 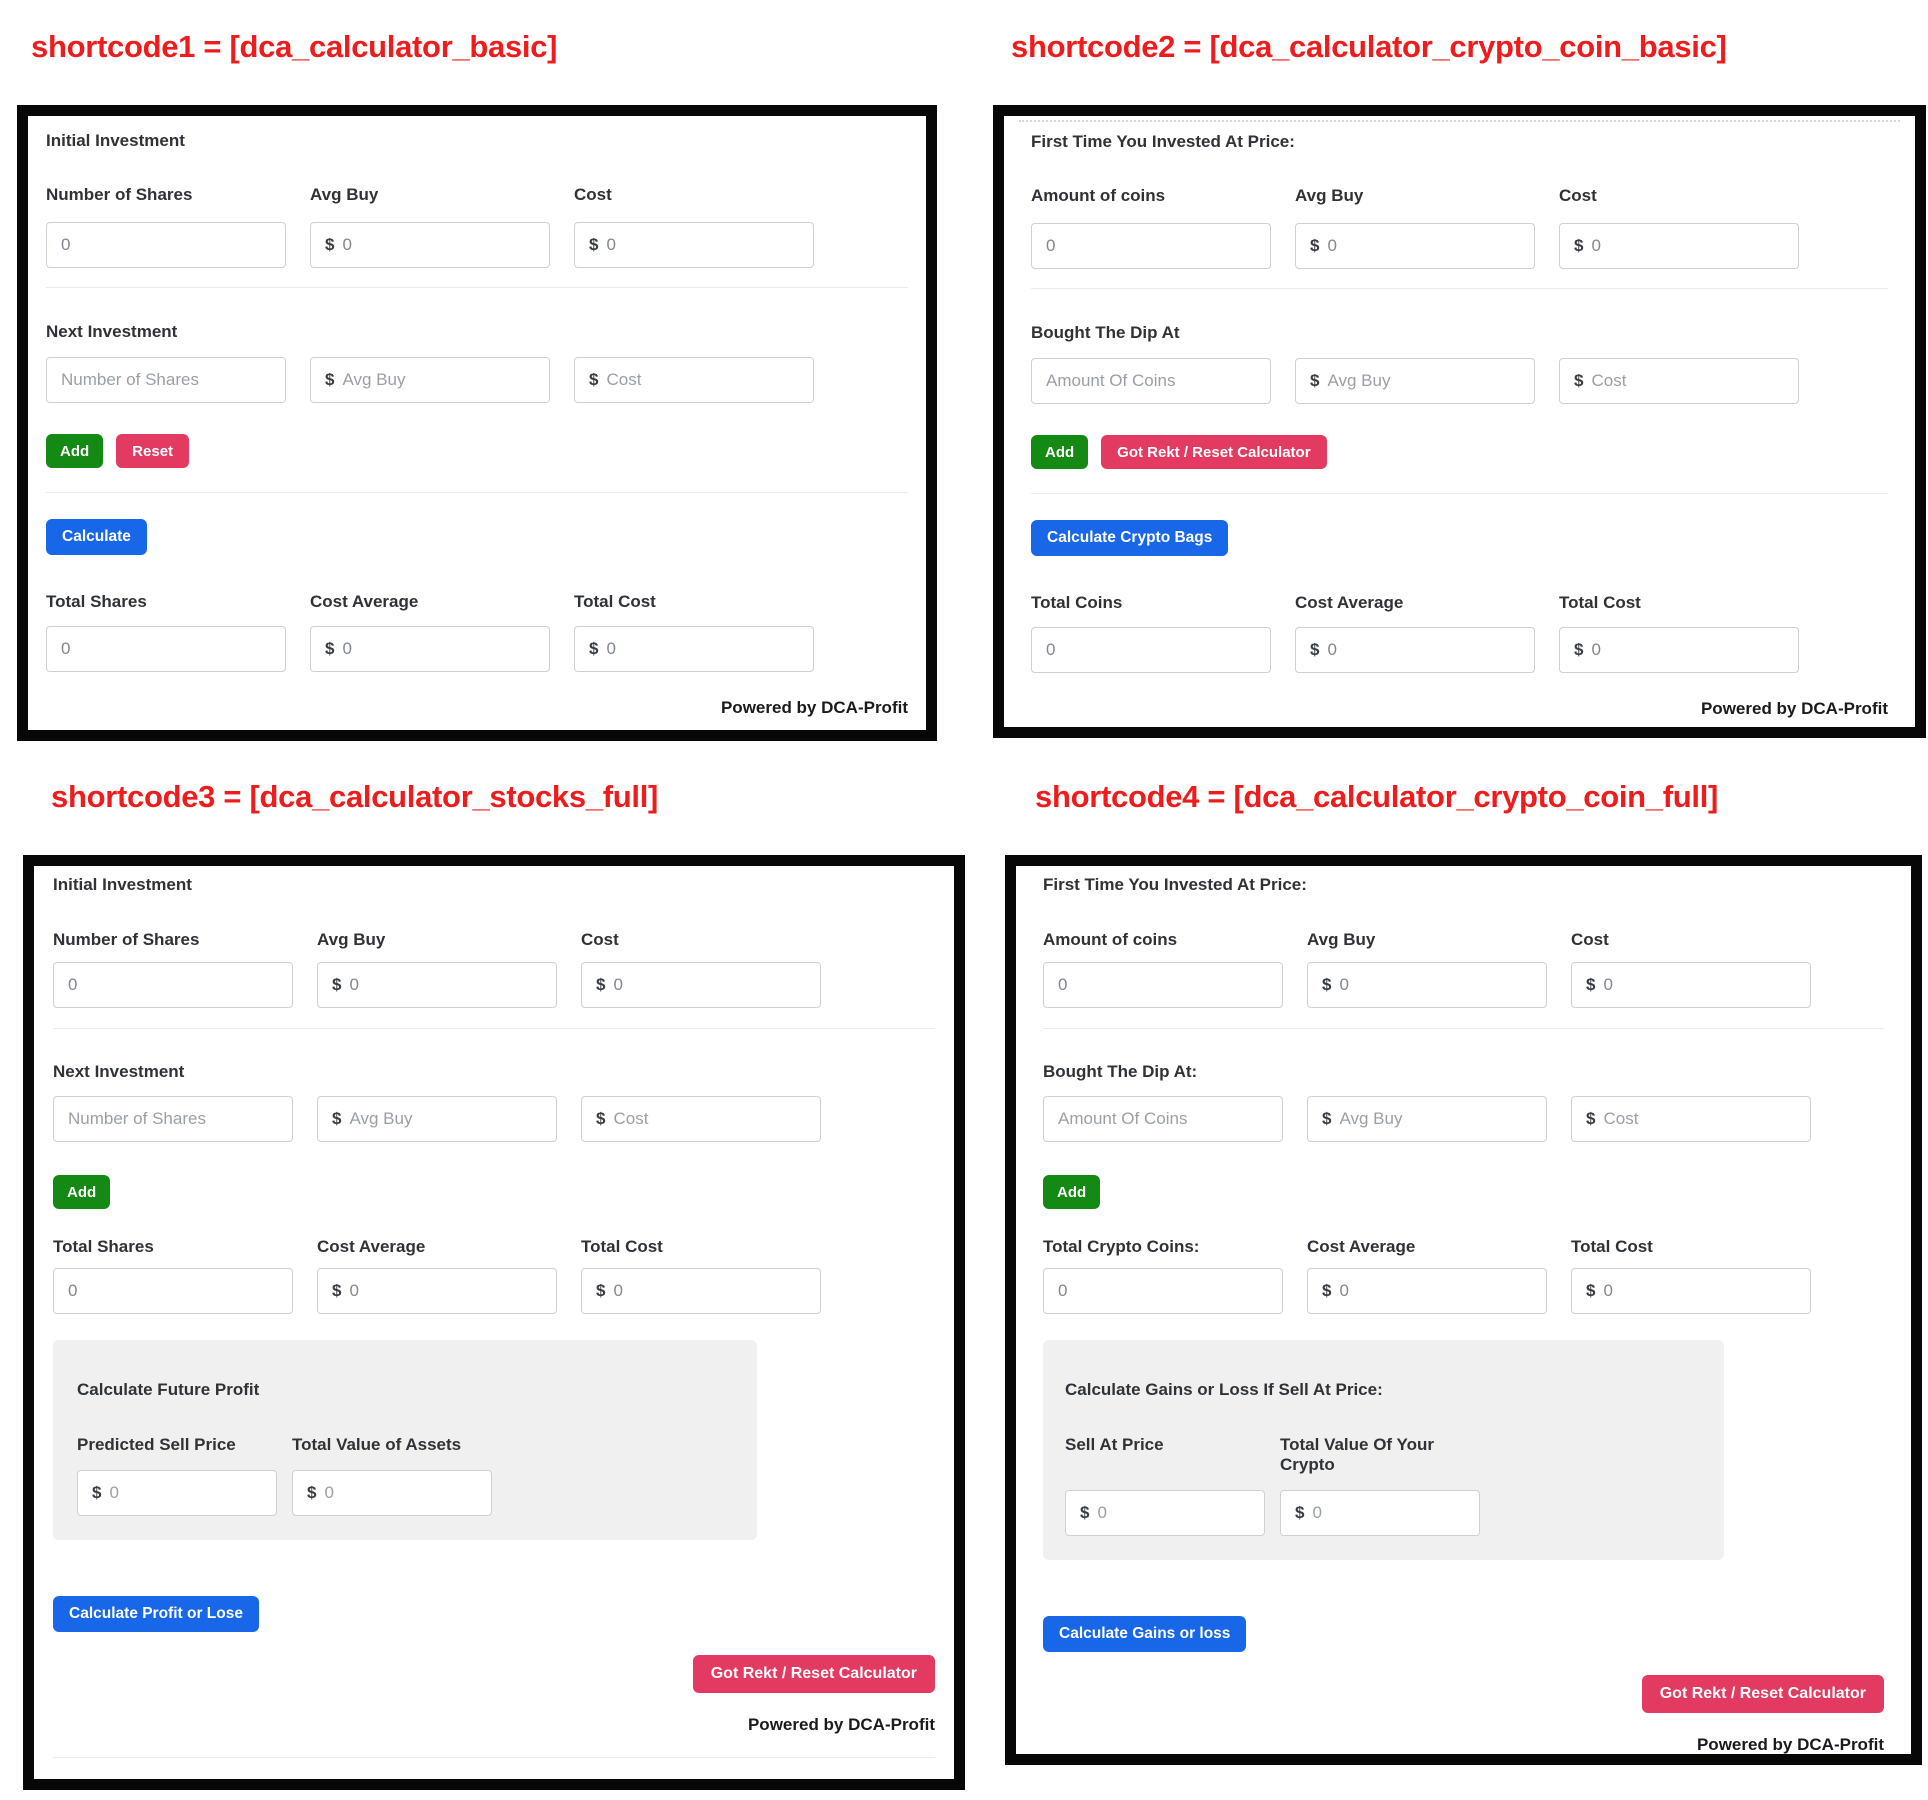 What do you see at coordinates (115, 140) in the screenshot?
I see `initial-investment-label: Initial Investment` at bounding box center [115, 140].